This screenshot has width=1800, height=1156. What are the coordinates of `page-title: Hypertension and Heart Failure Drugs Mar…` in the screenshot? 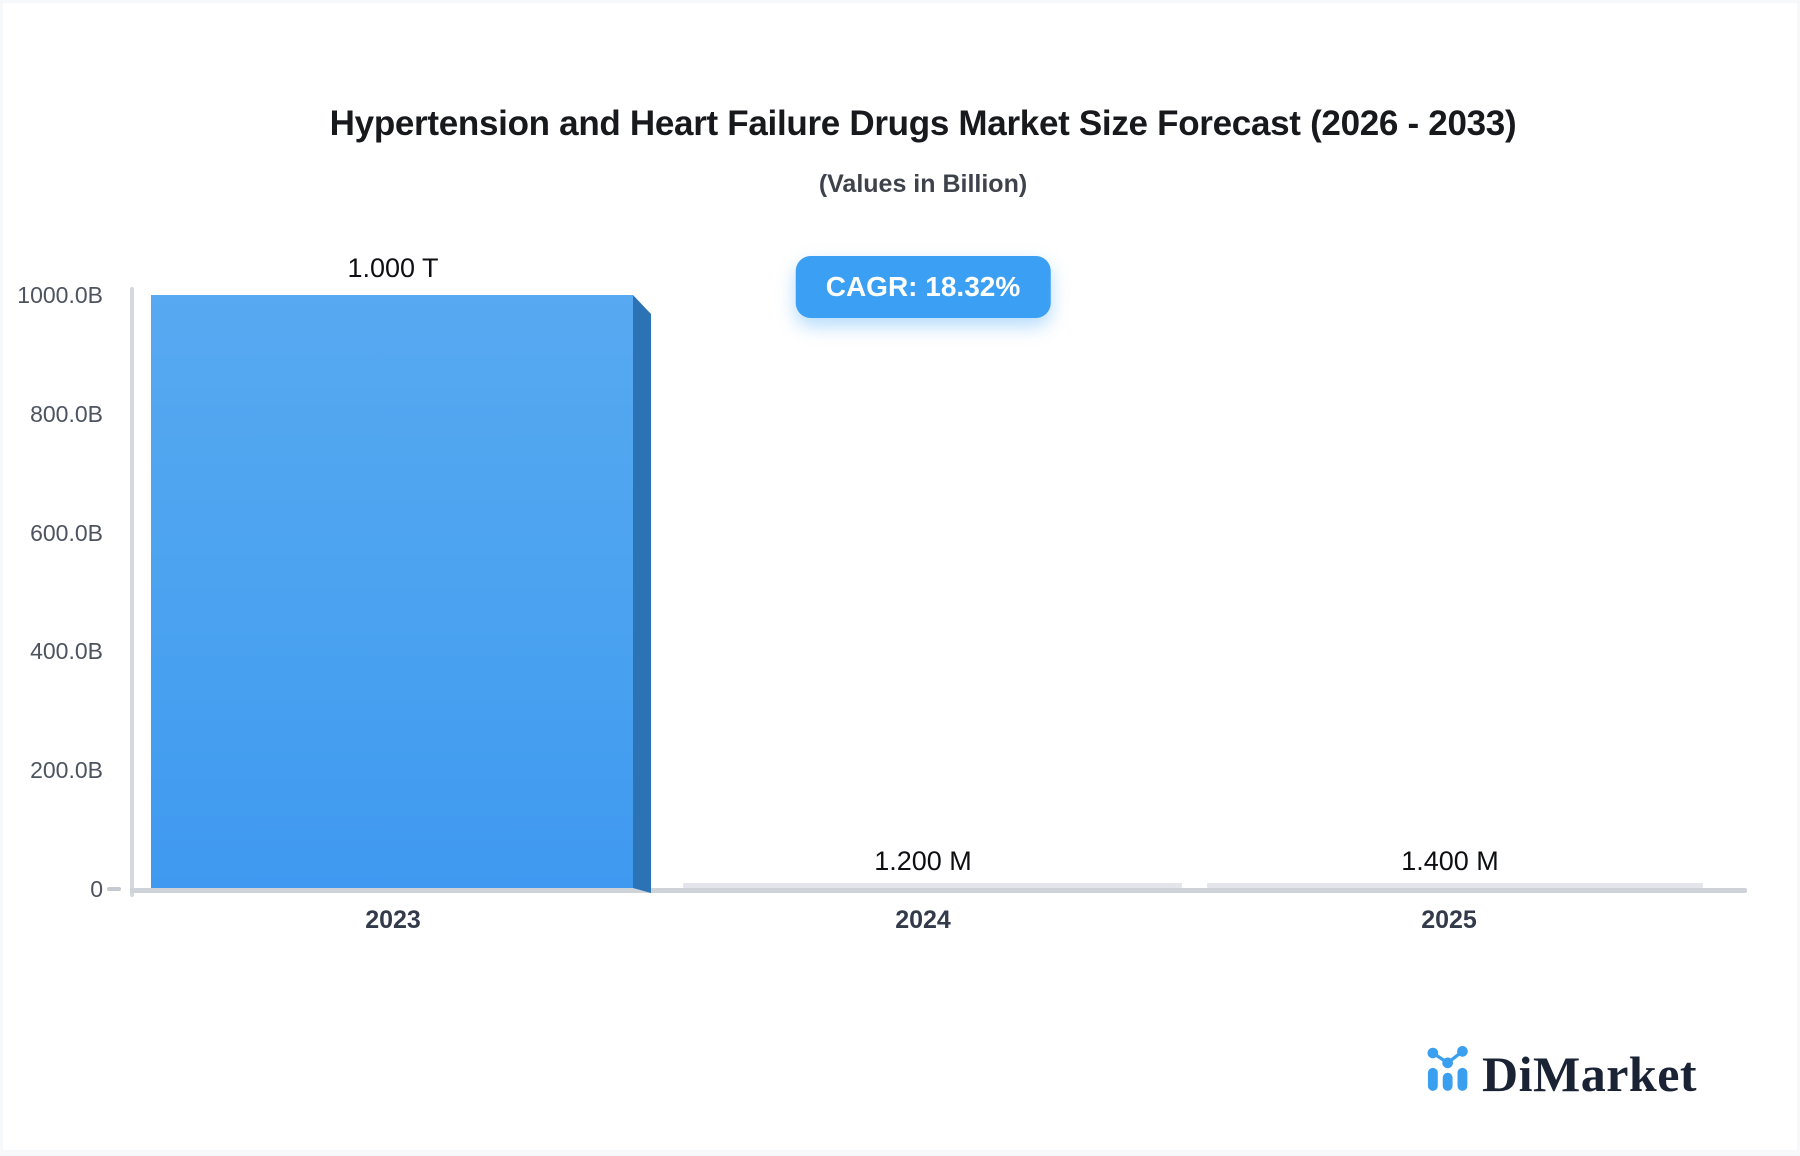 It's located at (923, 123).